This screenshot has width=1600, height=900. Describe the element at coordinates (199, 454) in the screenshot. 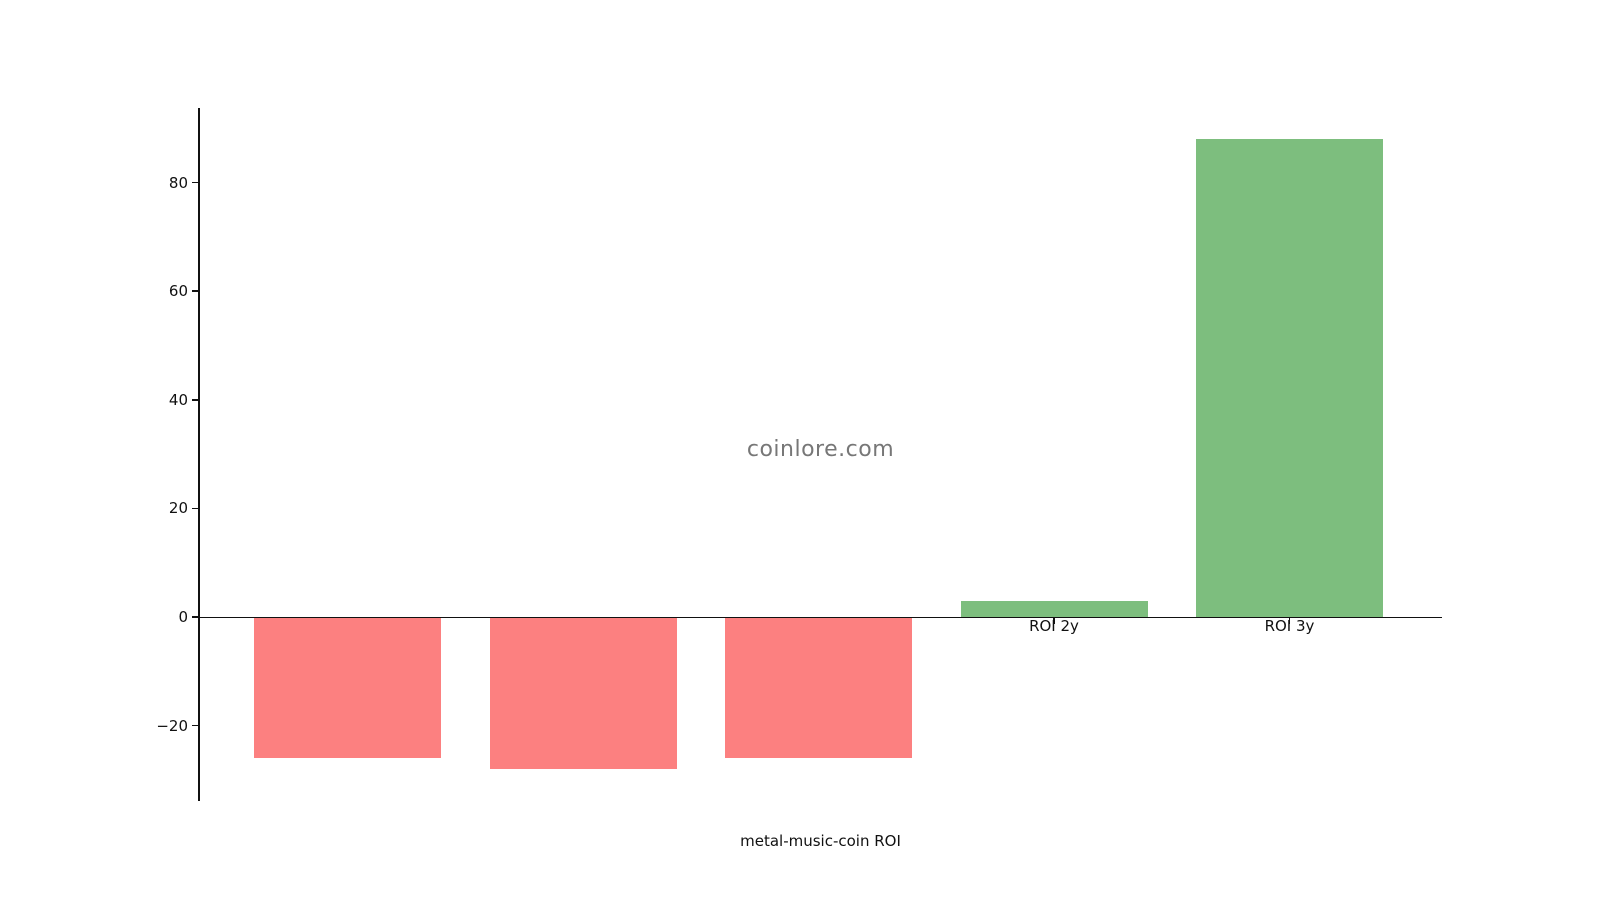

I see `y-axis-spine` at that location.